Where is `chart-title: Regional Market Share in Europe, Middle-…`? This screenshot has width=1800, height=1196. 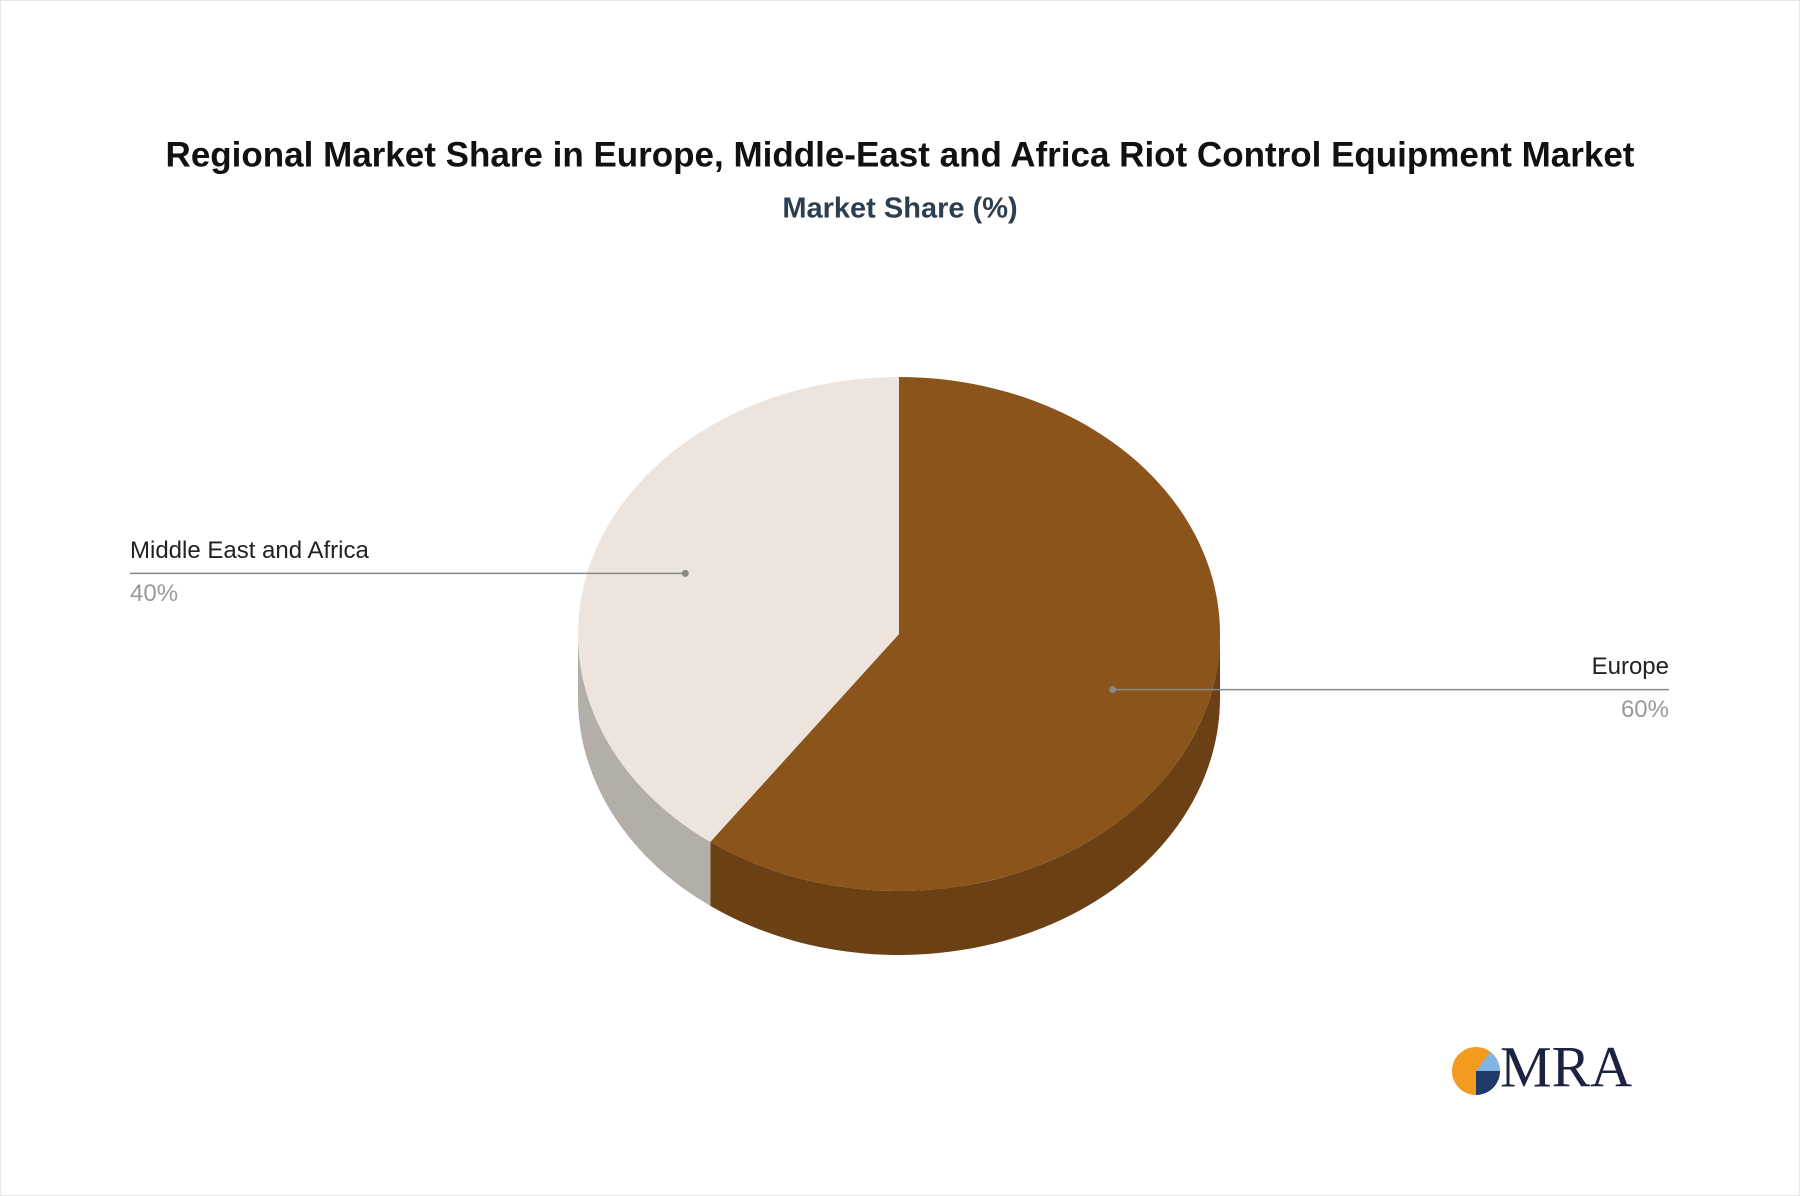 chart-title: Regional Market Share in Europe, Middle-… is located at coordinates (900, 154).